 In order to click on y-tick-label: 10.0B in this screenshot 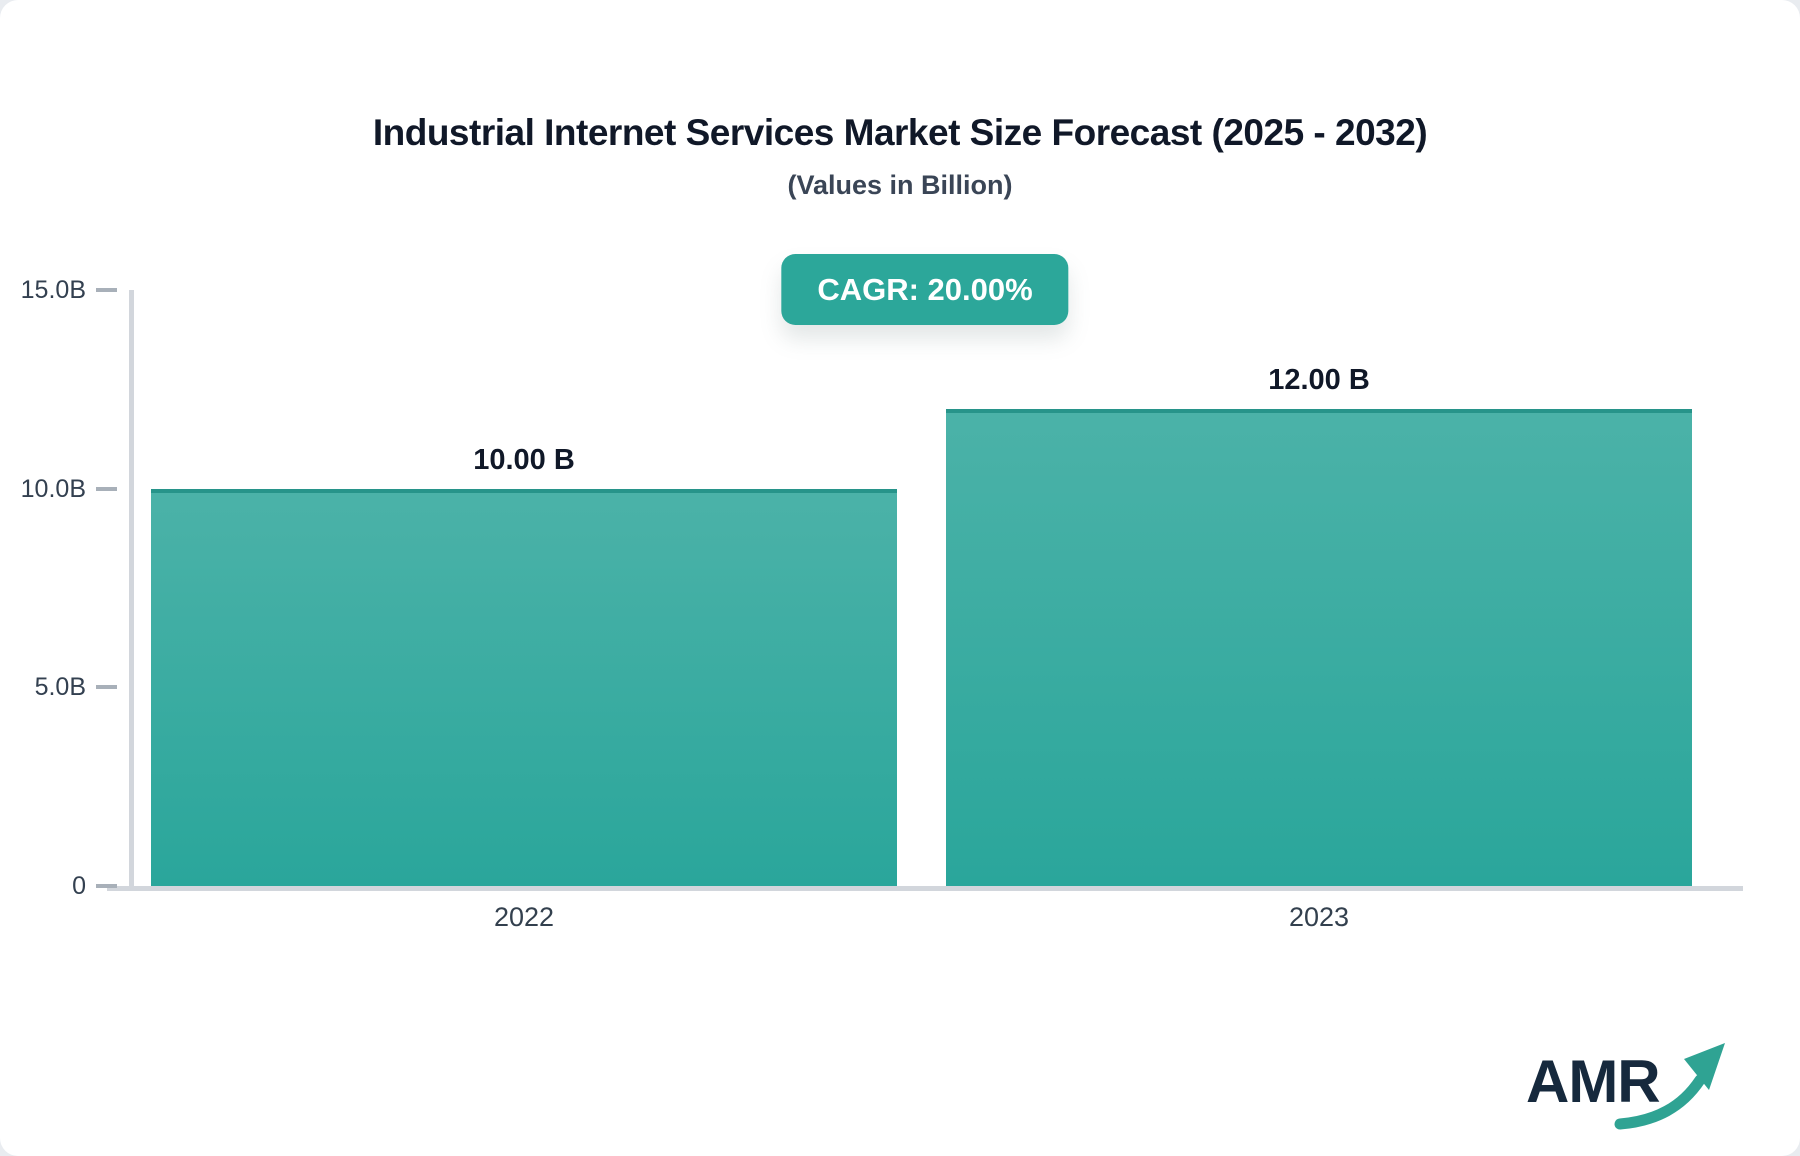, I will do `click(53, 488)`.